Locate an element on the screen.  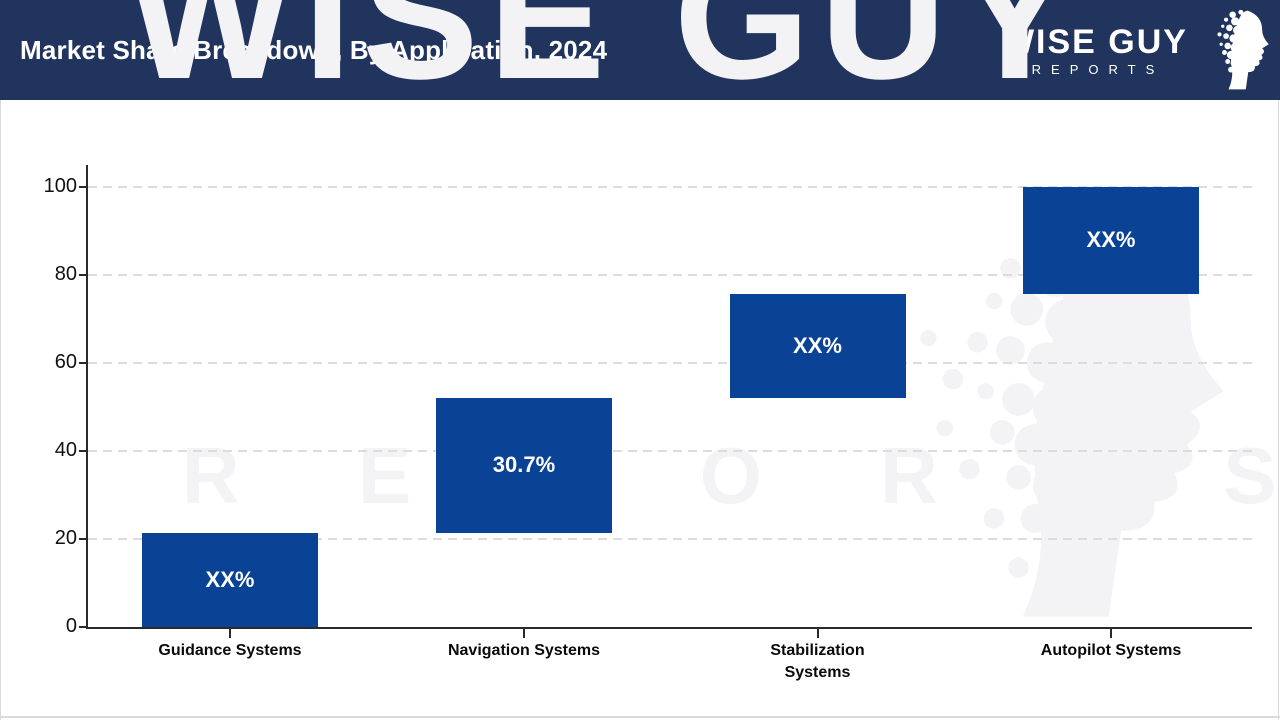
x-category-label-line: Guidance Systems is located at coordinates (230, 650).